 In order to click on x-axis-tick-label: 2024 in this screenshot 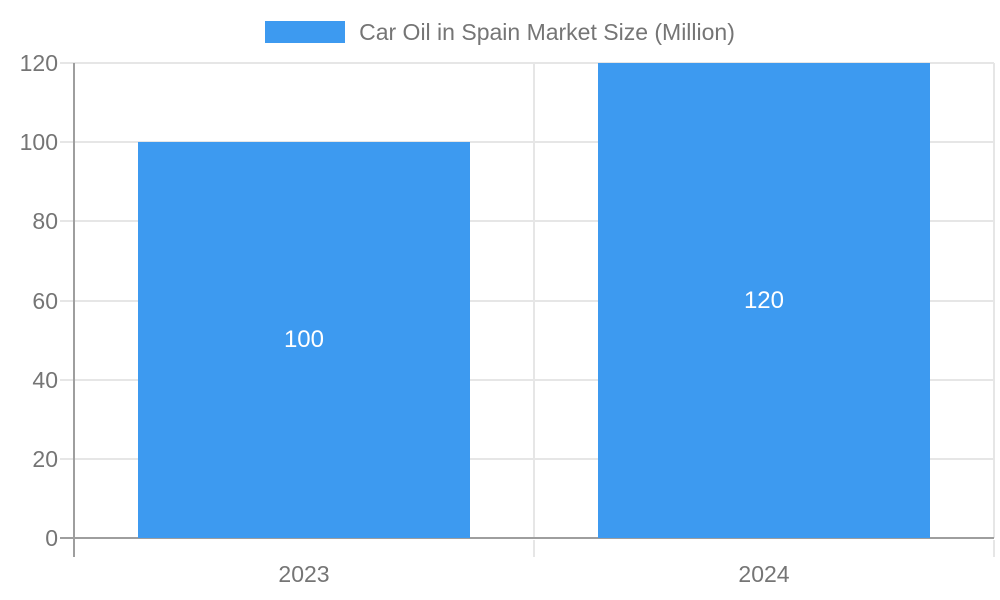, I will do `click(764, 574)`.